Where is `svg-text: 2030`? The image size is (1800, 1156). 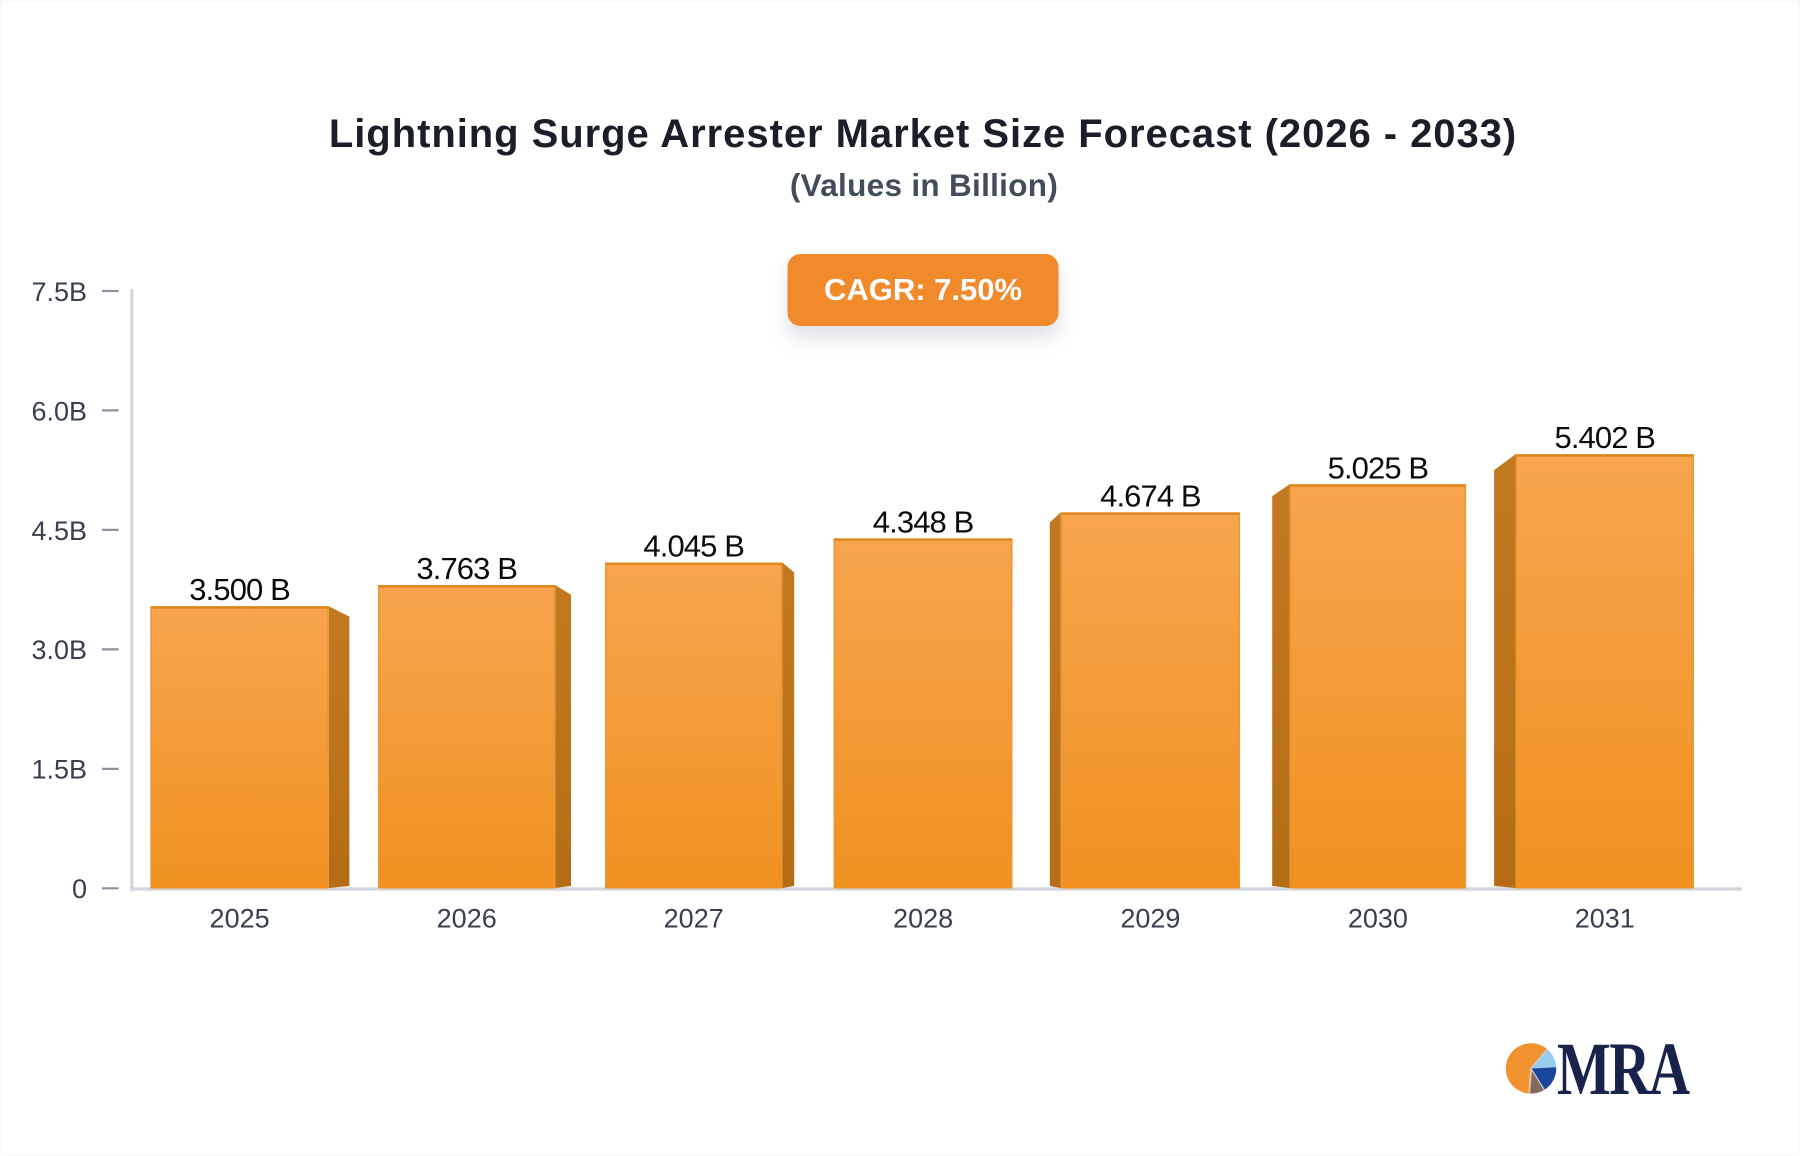
svg-text: 2030 is located at coordinates (1378, 919).